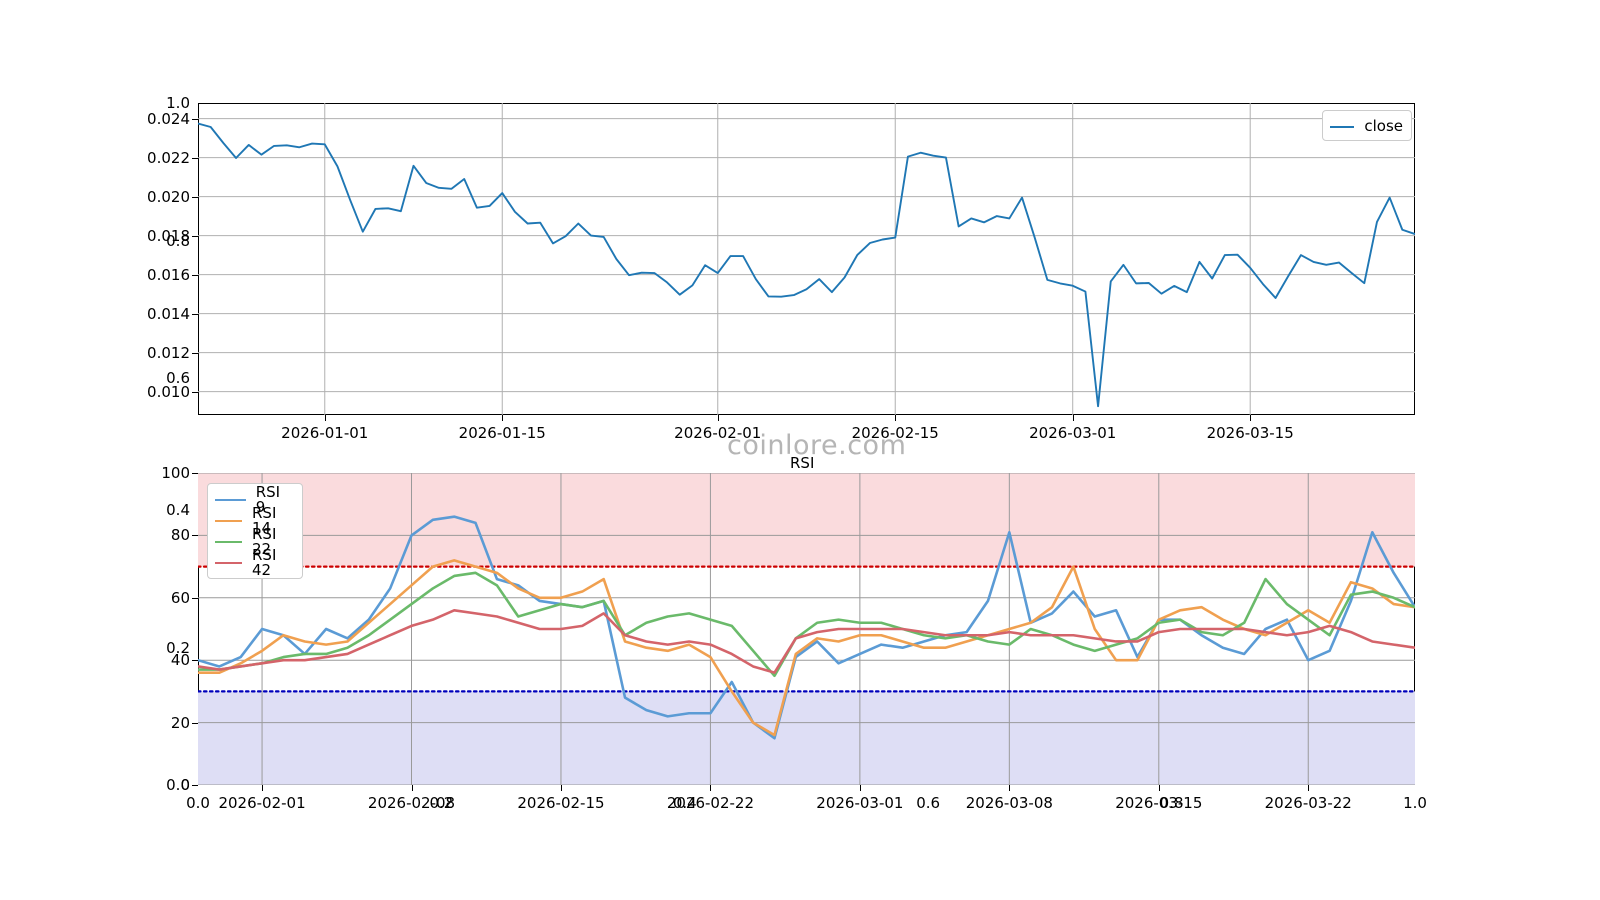 The width and height of the screenshot is (1600, 900). I want to click on rsi-legend: RSI 9 RSI 14 RSI 22 RSI 42, so click(255, 531).